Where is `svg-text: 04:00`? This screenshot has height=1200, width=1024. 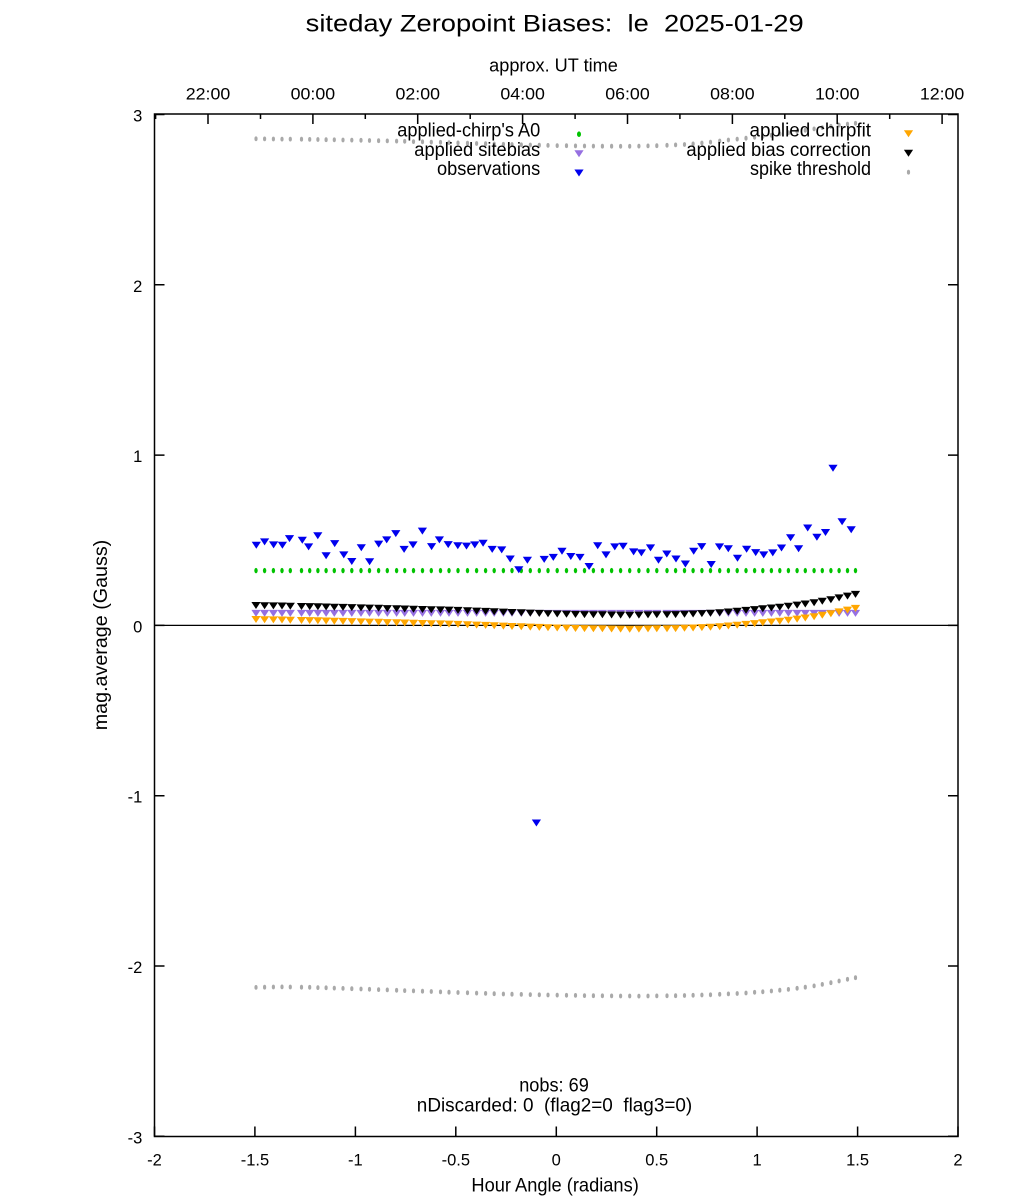
svg-text: 04:00 is located at coordinates (522, 95).